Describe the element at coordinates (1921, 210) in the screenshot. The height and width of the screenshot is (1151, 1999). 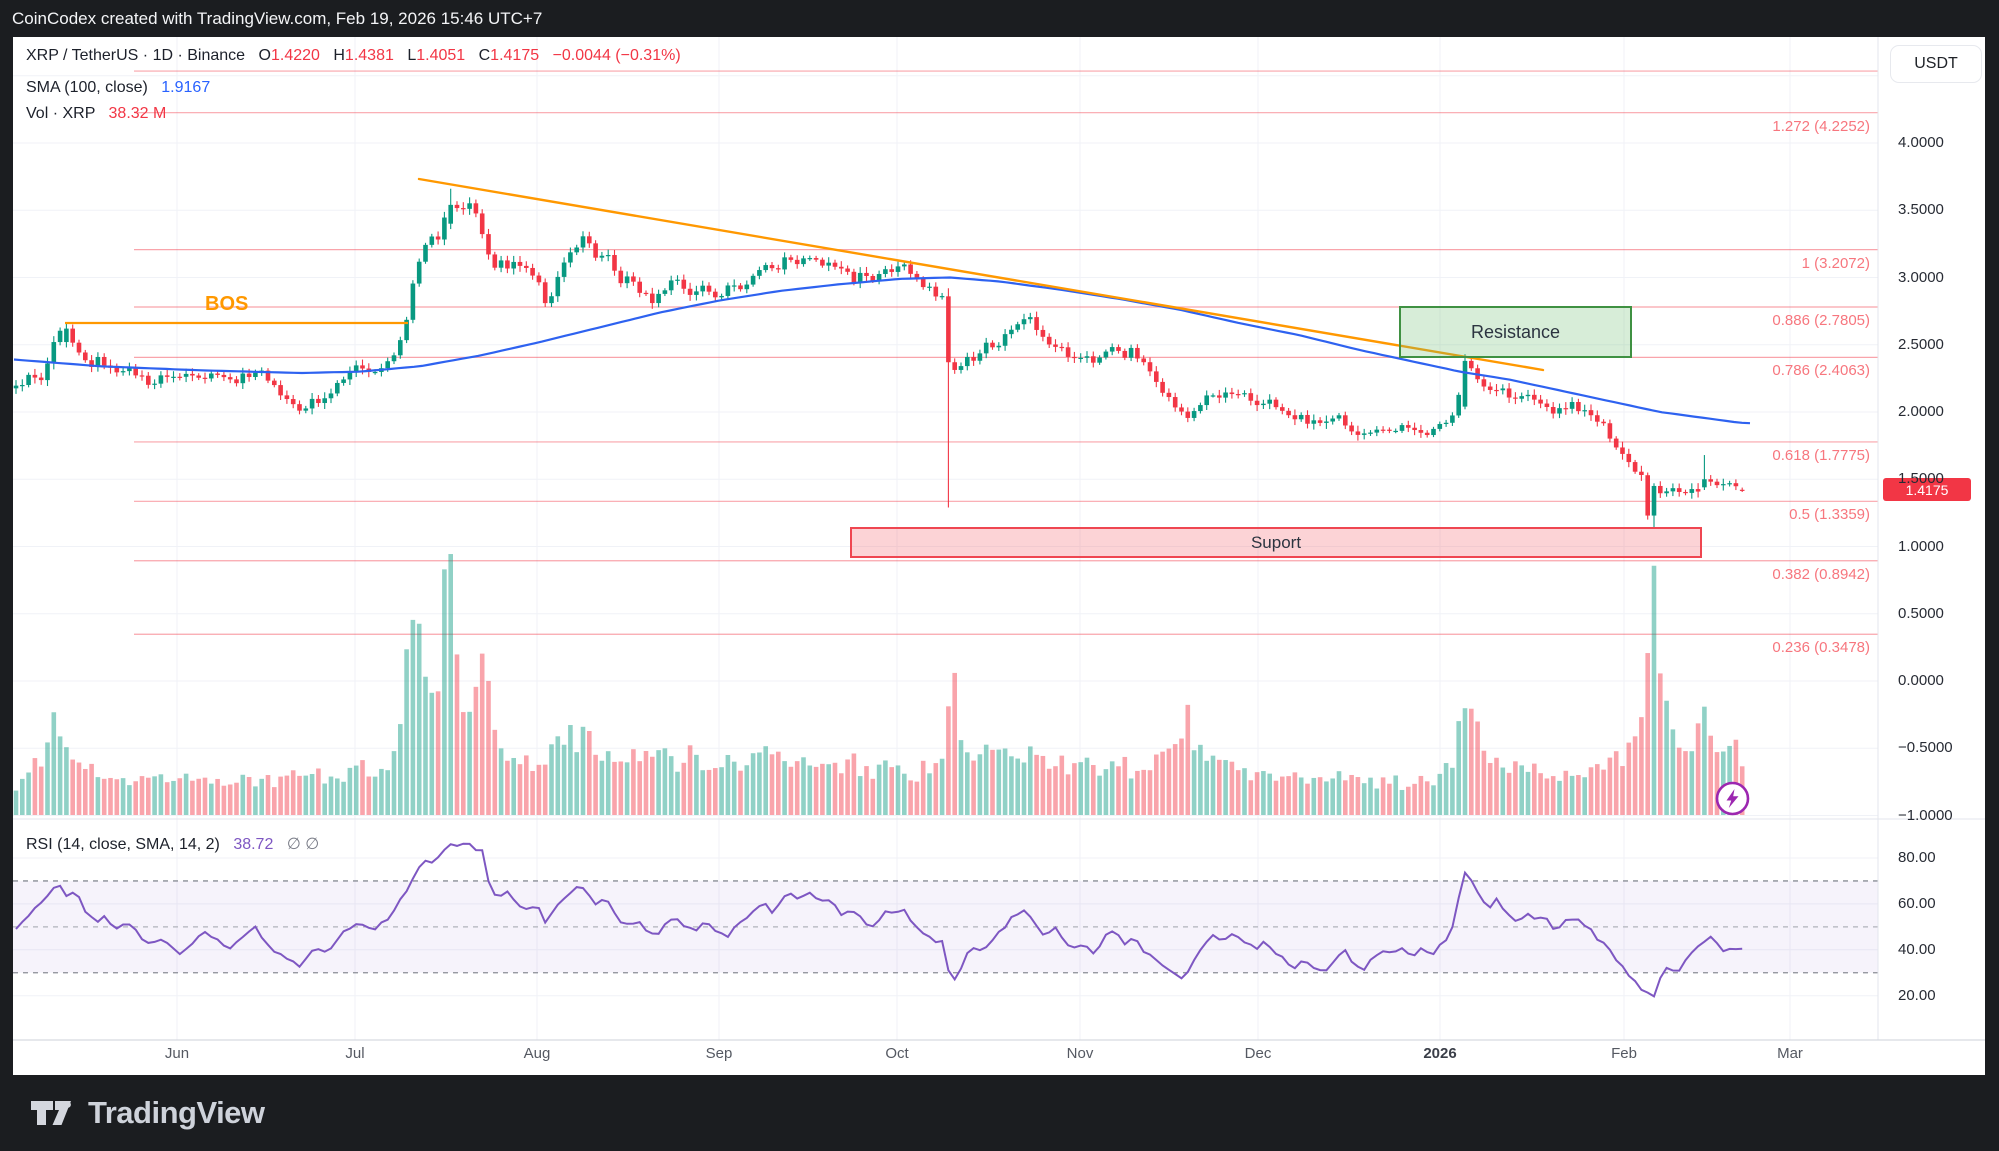
I see `price-tick-label: 3.5000` at that location.